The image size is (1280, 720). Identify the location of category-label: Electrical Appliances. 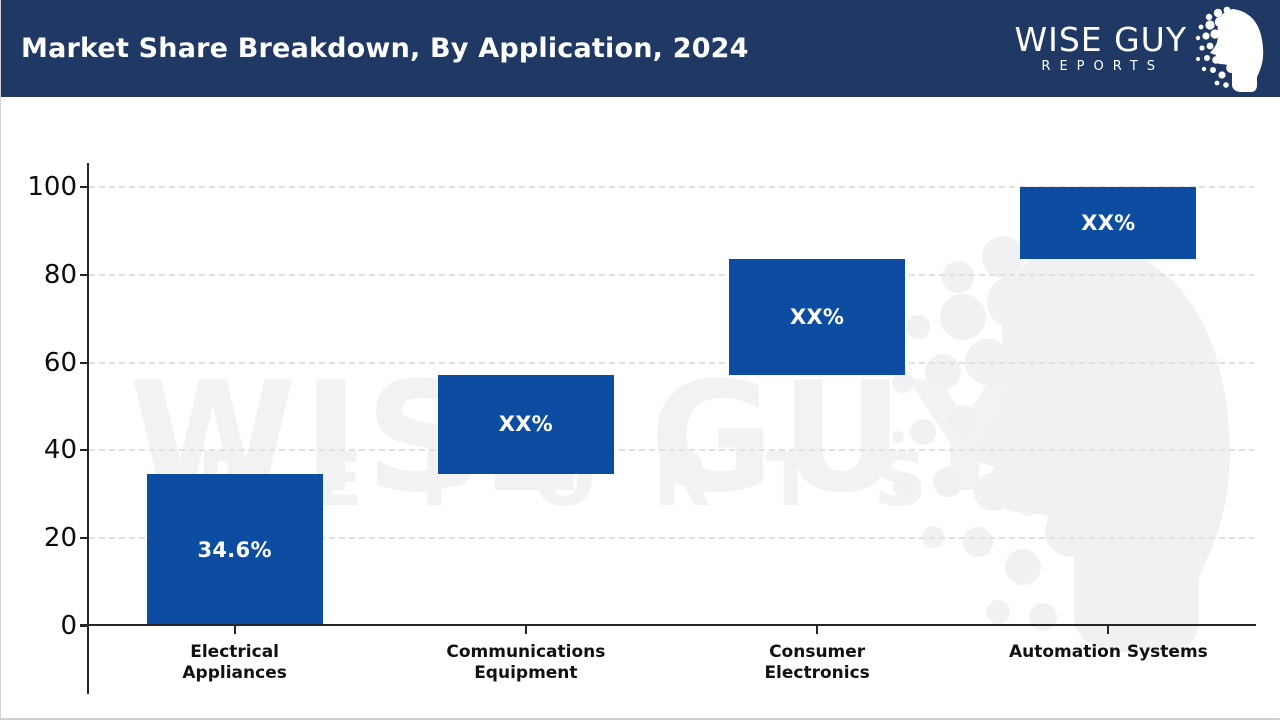
(235, 663).